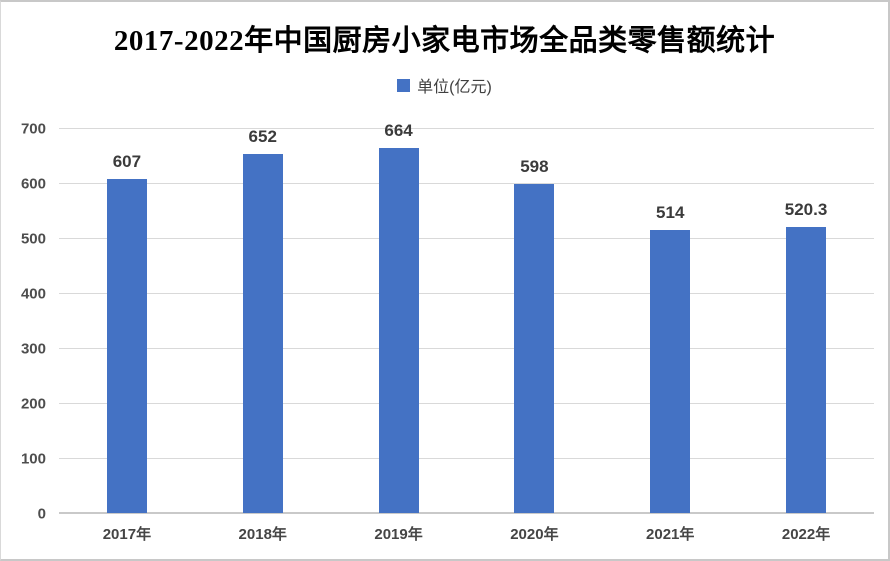  What do you see at coordinates (670, 213) in the screenshot?
I see `bar-value-label: 514` at bounding box center [670, 213].